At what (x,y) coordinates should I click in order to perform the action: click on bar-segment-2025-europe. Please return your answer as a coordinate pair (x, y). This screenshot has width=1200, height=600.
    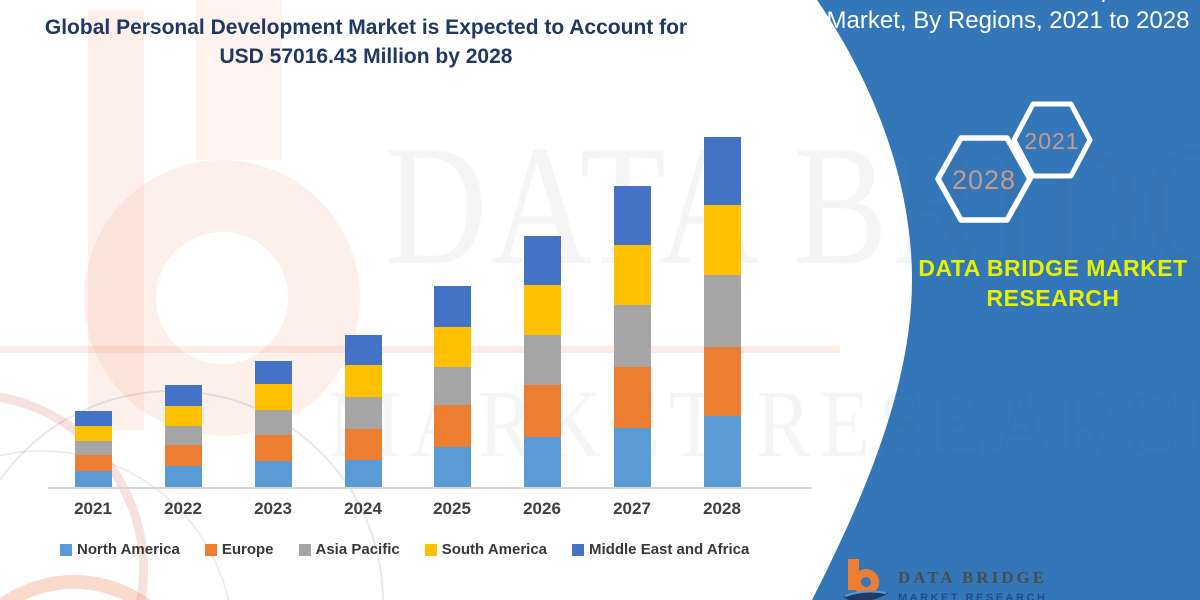
    Looking at the image, I should click on (452, 426).